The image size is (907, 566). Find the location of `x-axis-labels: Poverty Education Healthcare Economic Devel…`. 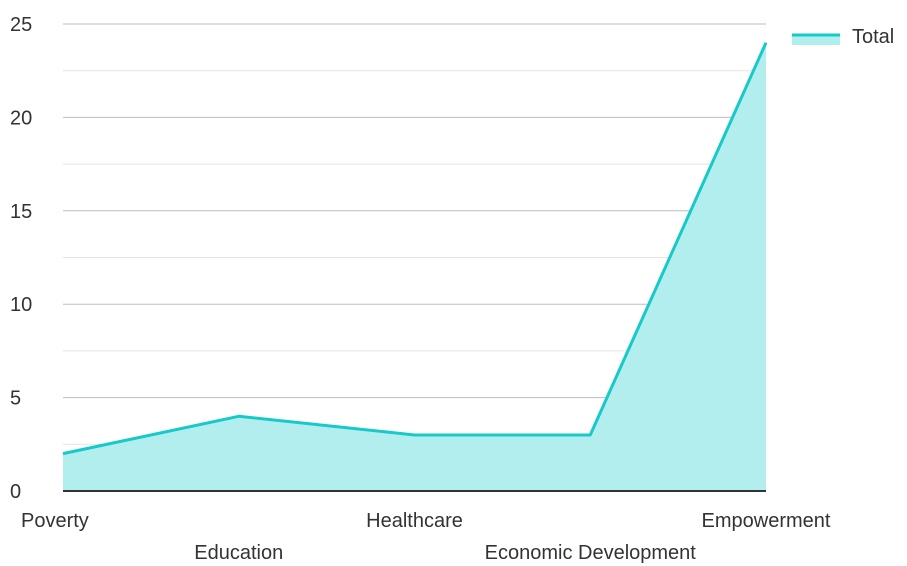

x-axis-labels: Poverty Education Healthcare Economic Devel… is located at coordinates (426, 537).